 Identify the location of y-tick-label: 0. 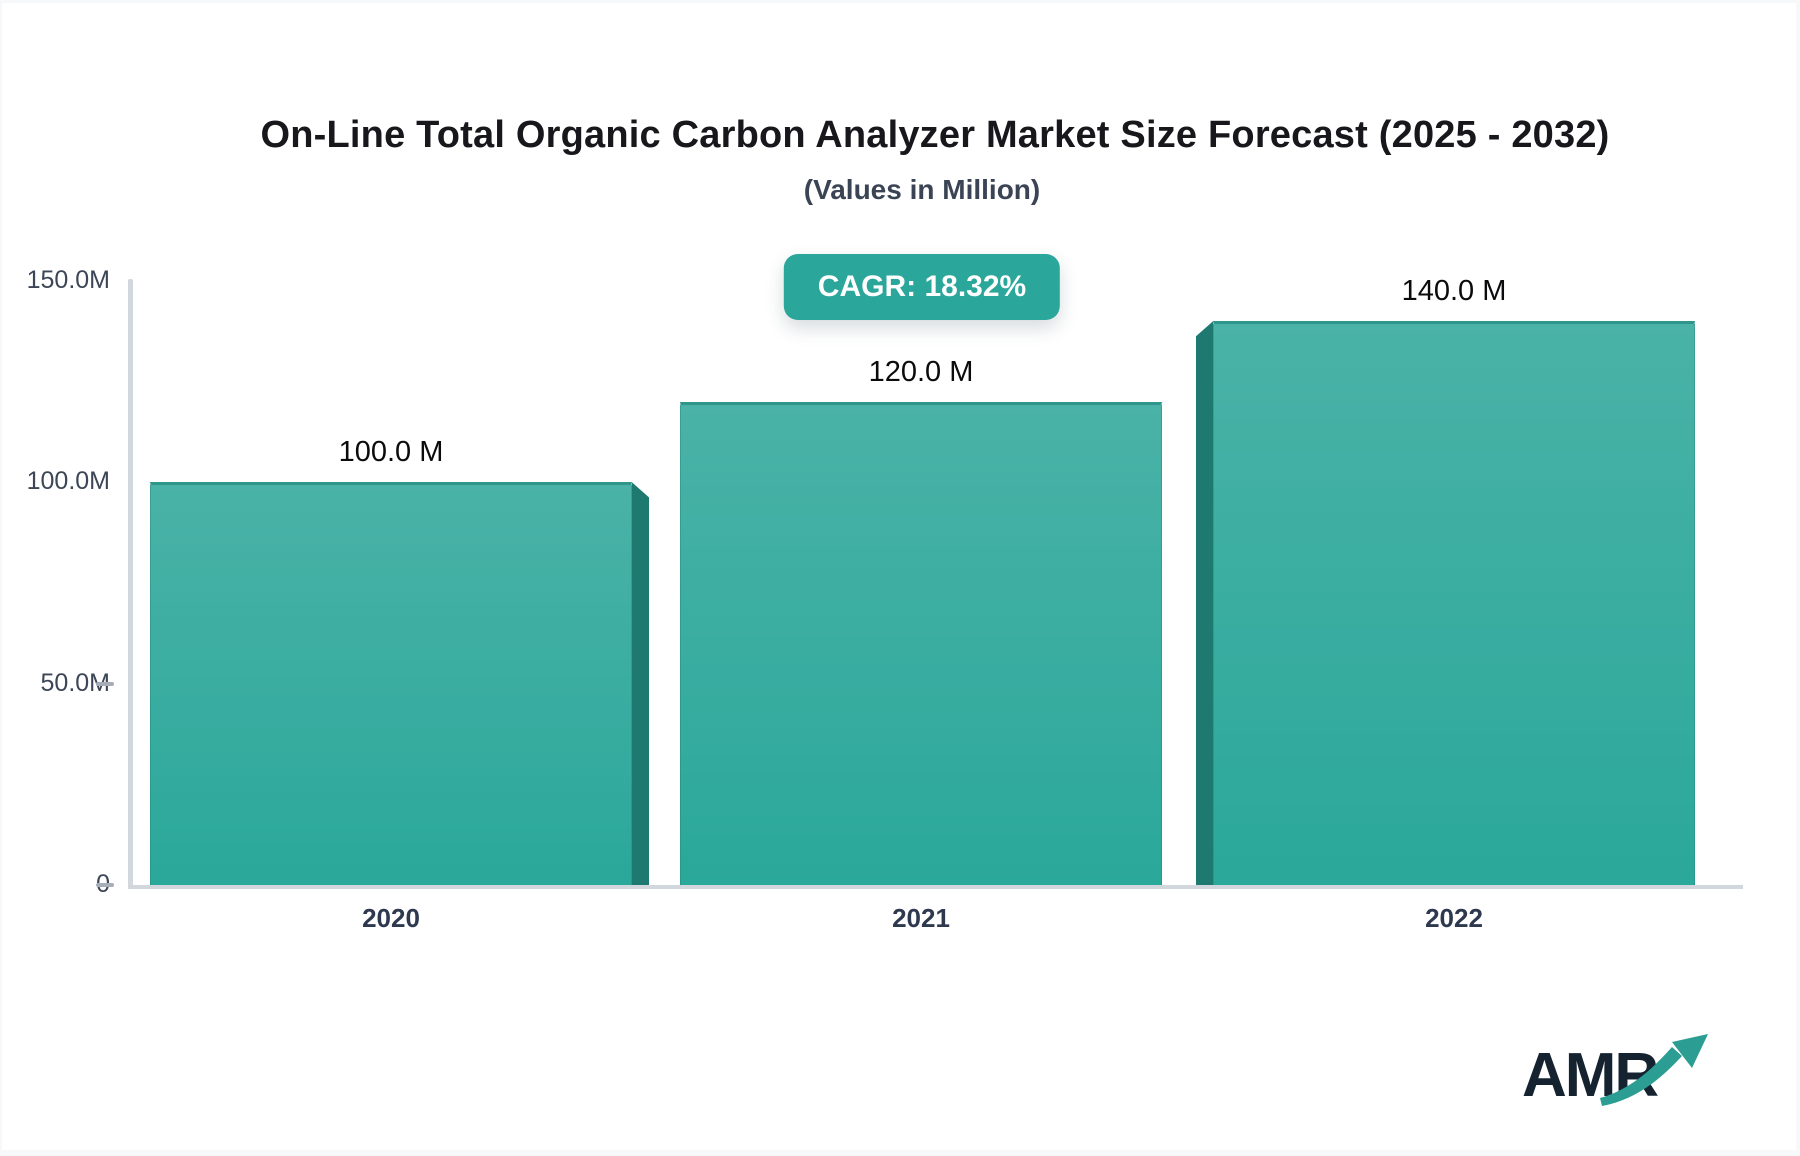
(55, 884).